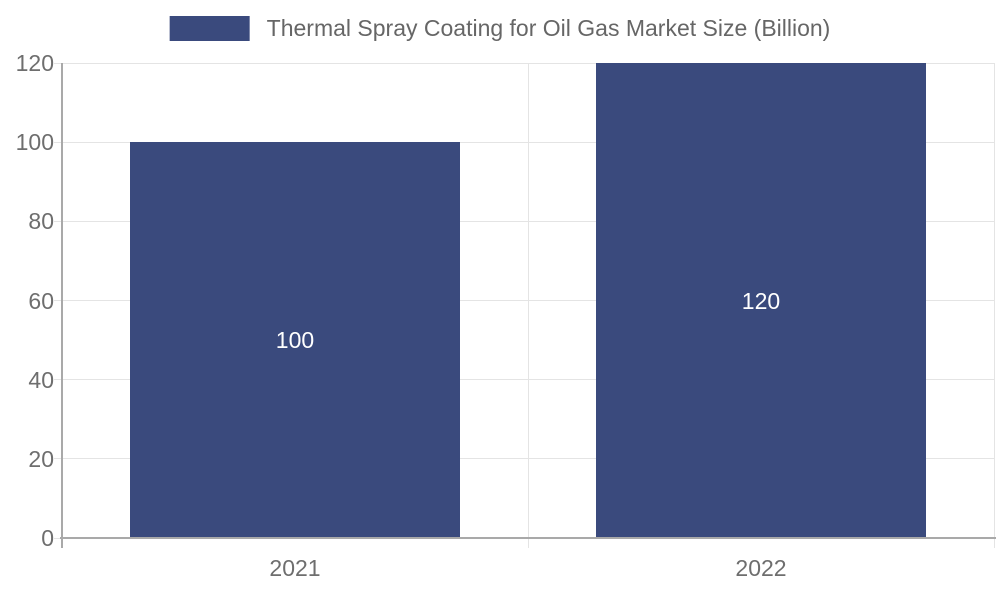 The image size is (1000, 600). What do you see at coordinates (34, 63) in the screenshot?
I see `y-tick-label: 120` at bounding box center [34, 63].